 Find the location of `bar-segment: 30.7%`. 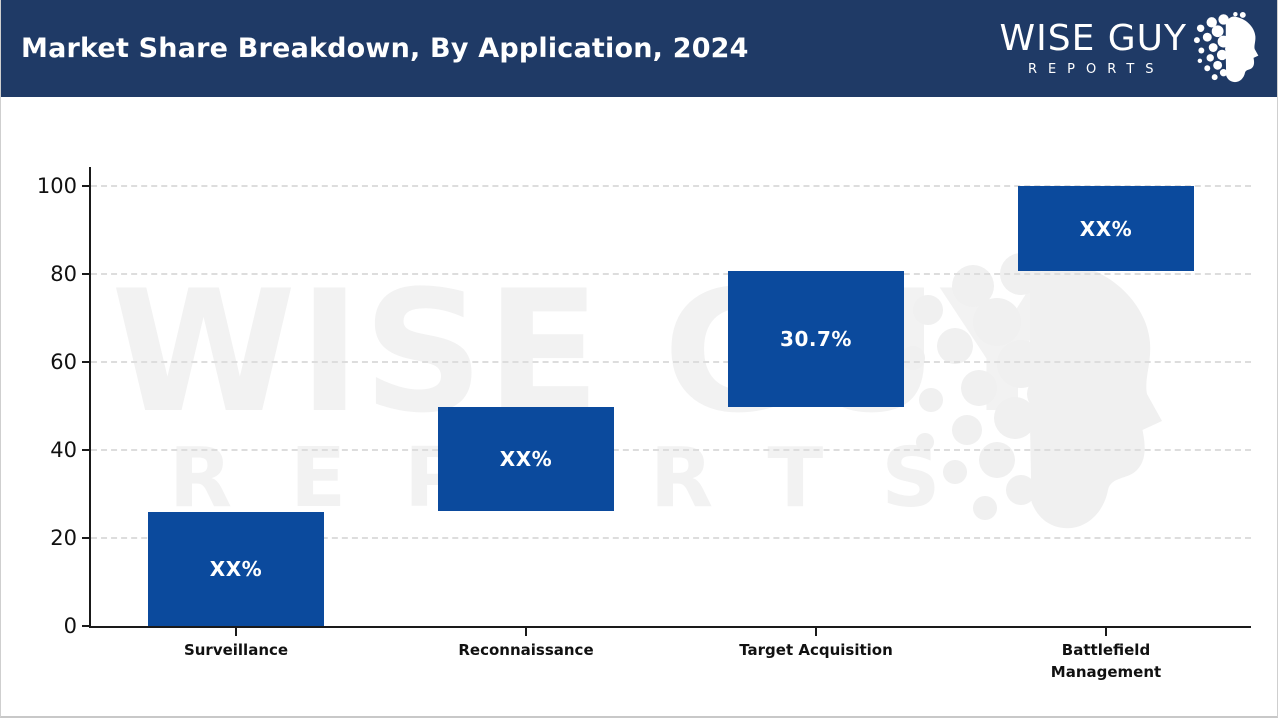

bar-segment: 30.7% is located at coordinates (816, 339).